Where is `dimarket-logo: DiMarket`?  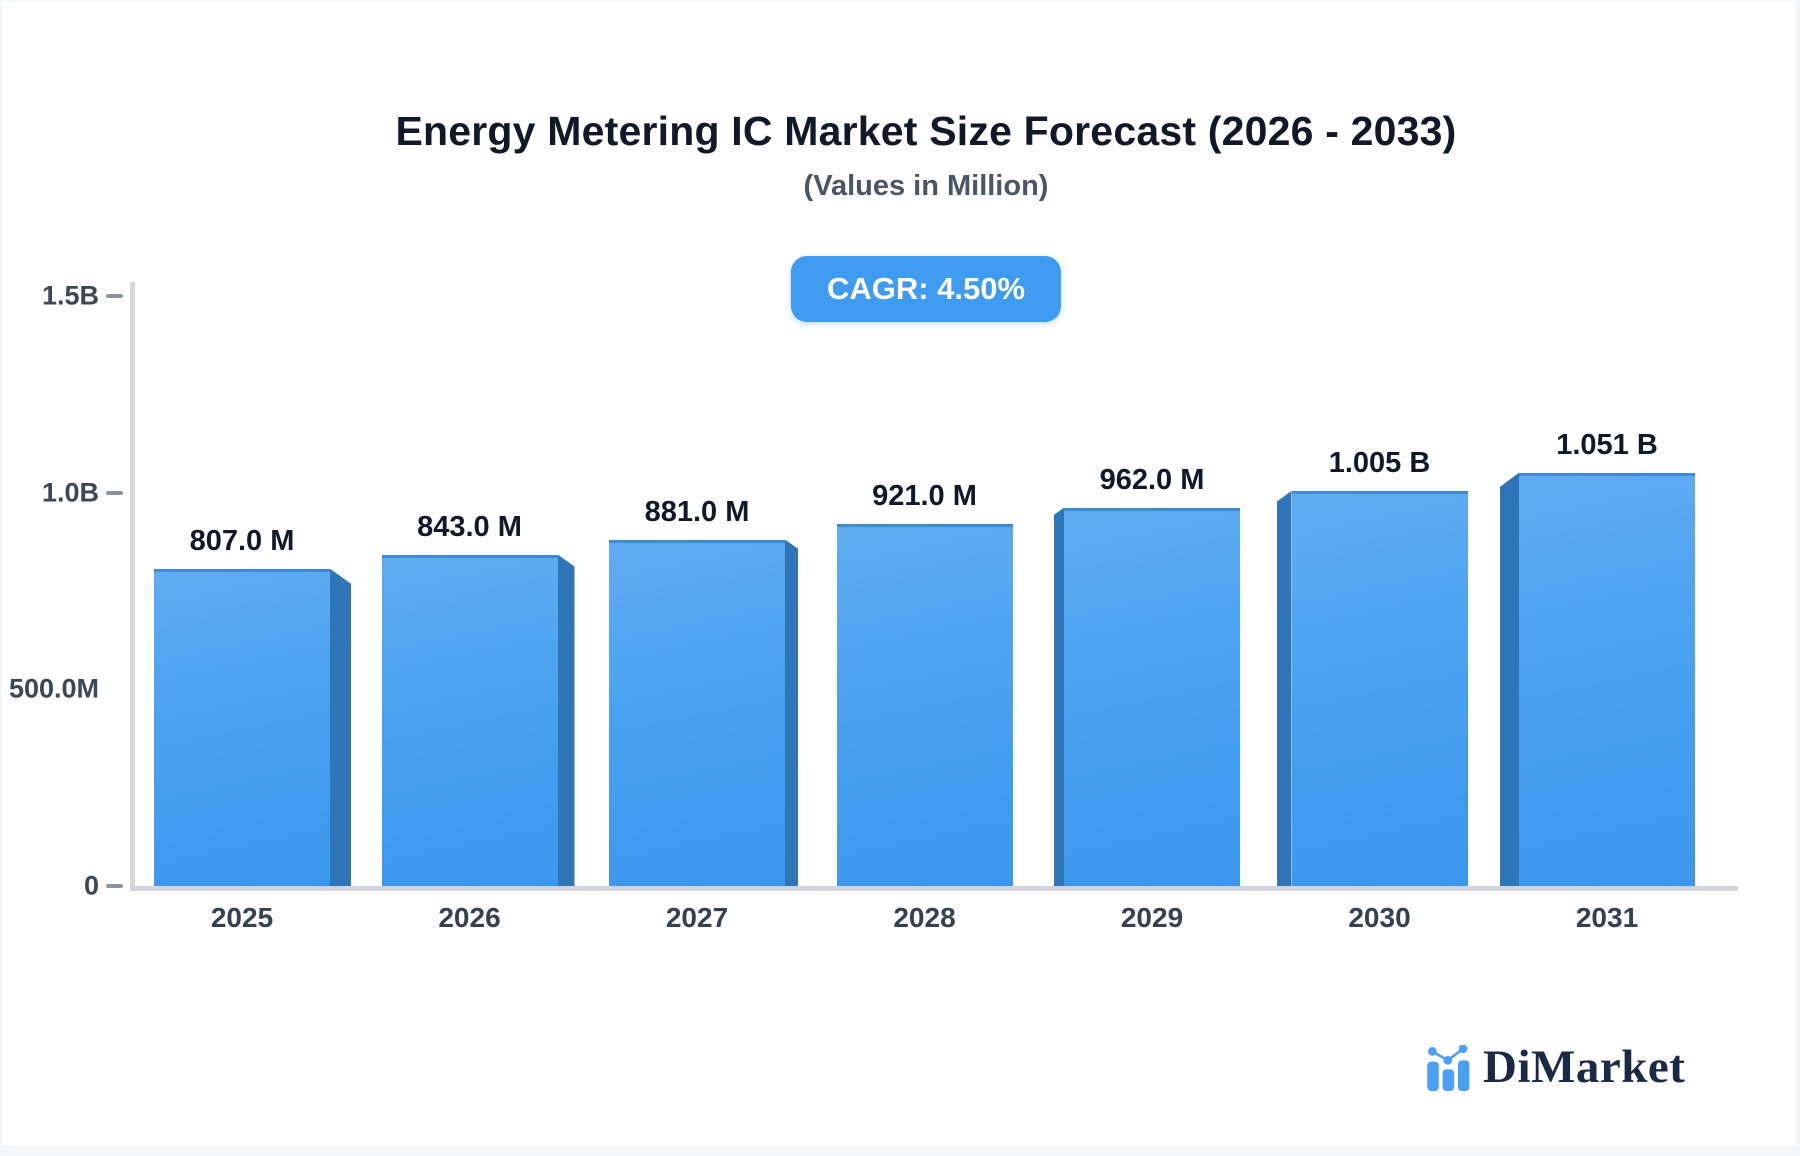
dimarket-logo: DiMarket is located at coordinates (1556, 1067).